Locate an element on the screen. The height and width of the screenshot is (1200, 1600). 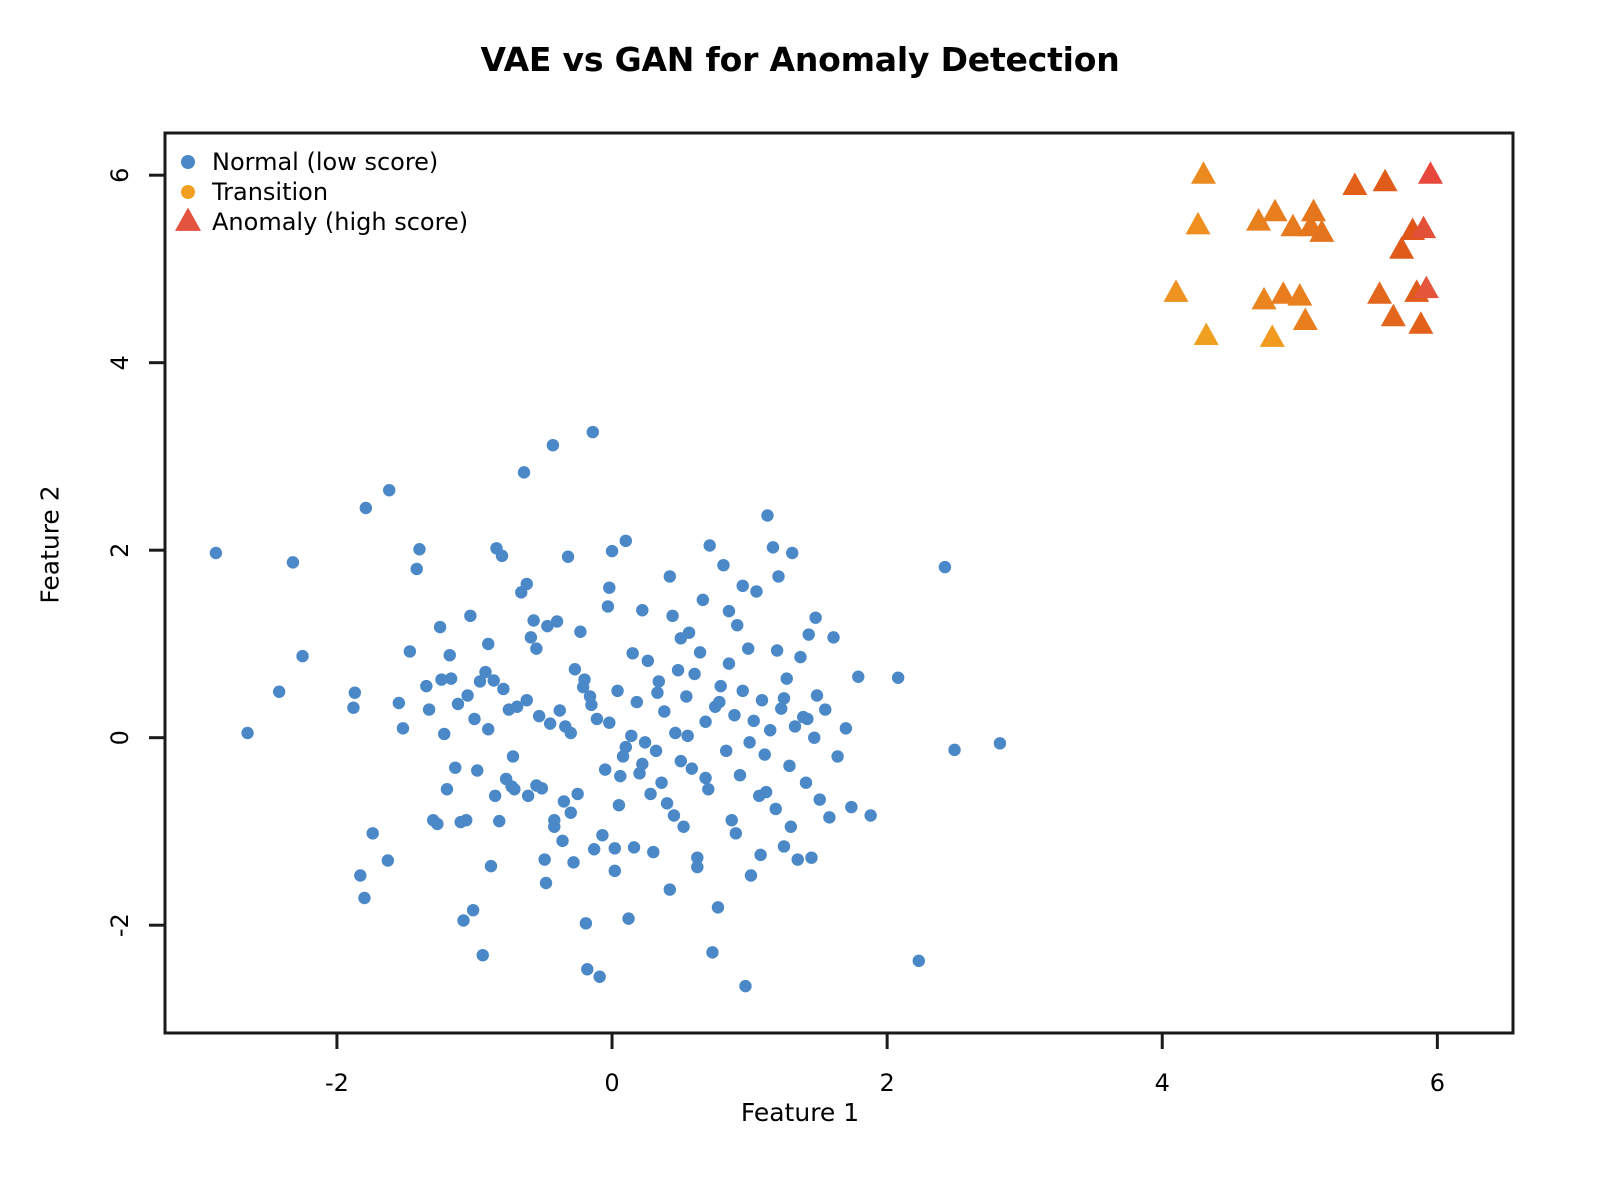
x-tick-label: 6 is located at coordinates (1437, 1083).